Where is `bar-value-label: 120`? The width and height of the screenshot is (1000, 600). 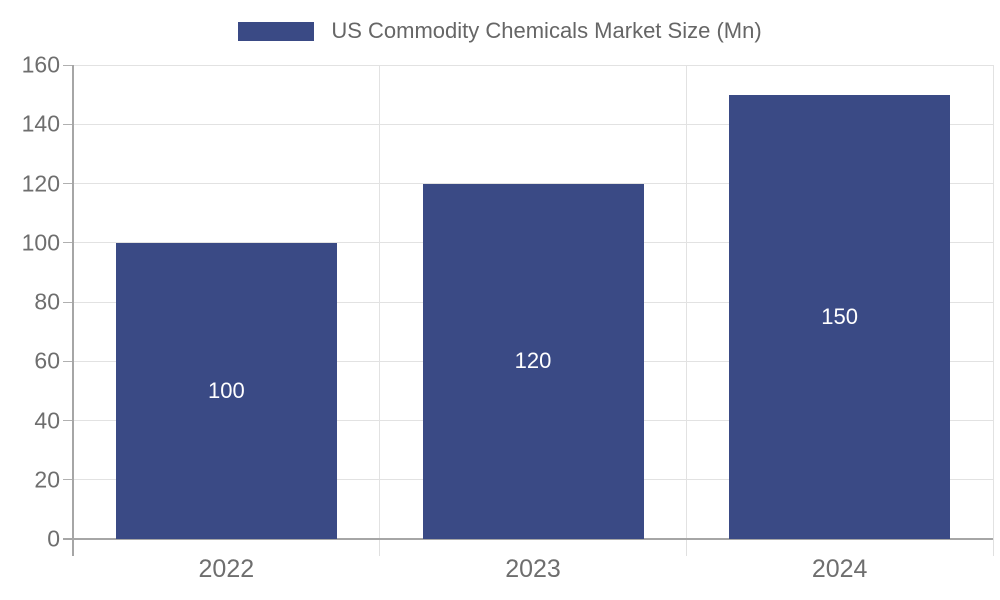 bar-value-label: 120 is located at coordinates (533, 361).